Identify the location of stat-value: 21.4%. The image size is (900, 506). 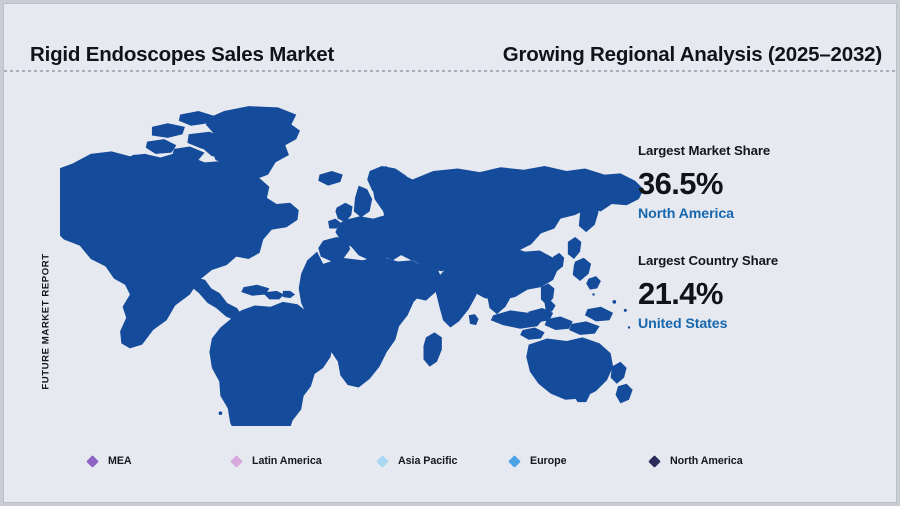
(681, 293).